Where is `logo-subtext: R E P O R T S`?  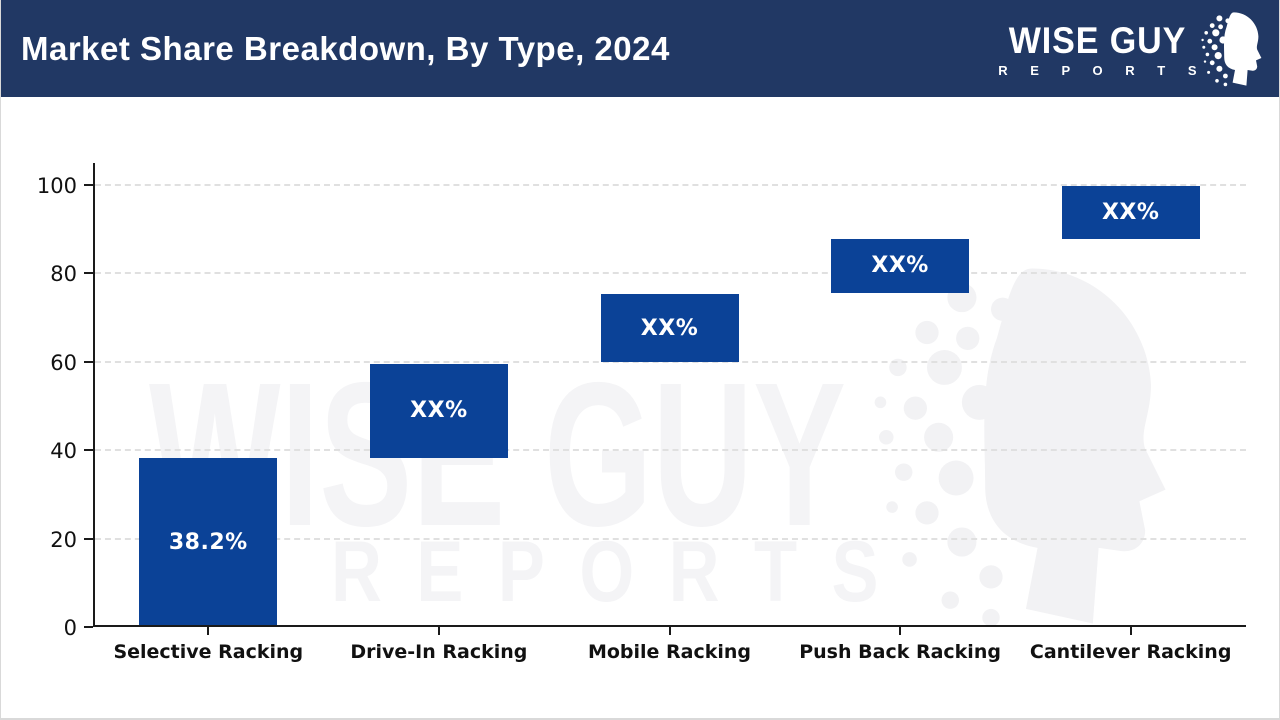
logo-subtext: R E P O R T S is located at coordinates (1102, 70).